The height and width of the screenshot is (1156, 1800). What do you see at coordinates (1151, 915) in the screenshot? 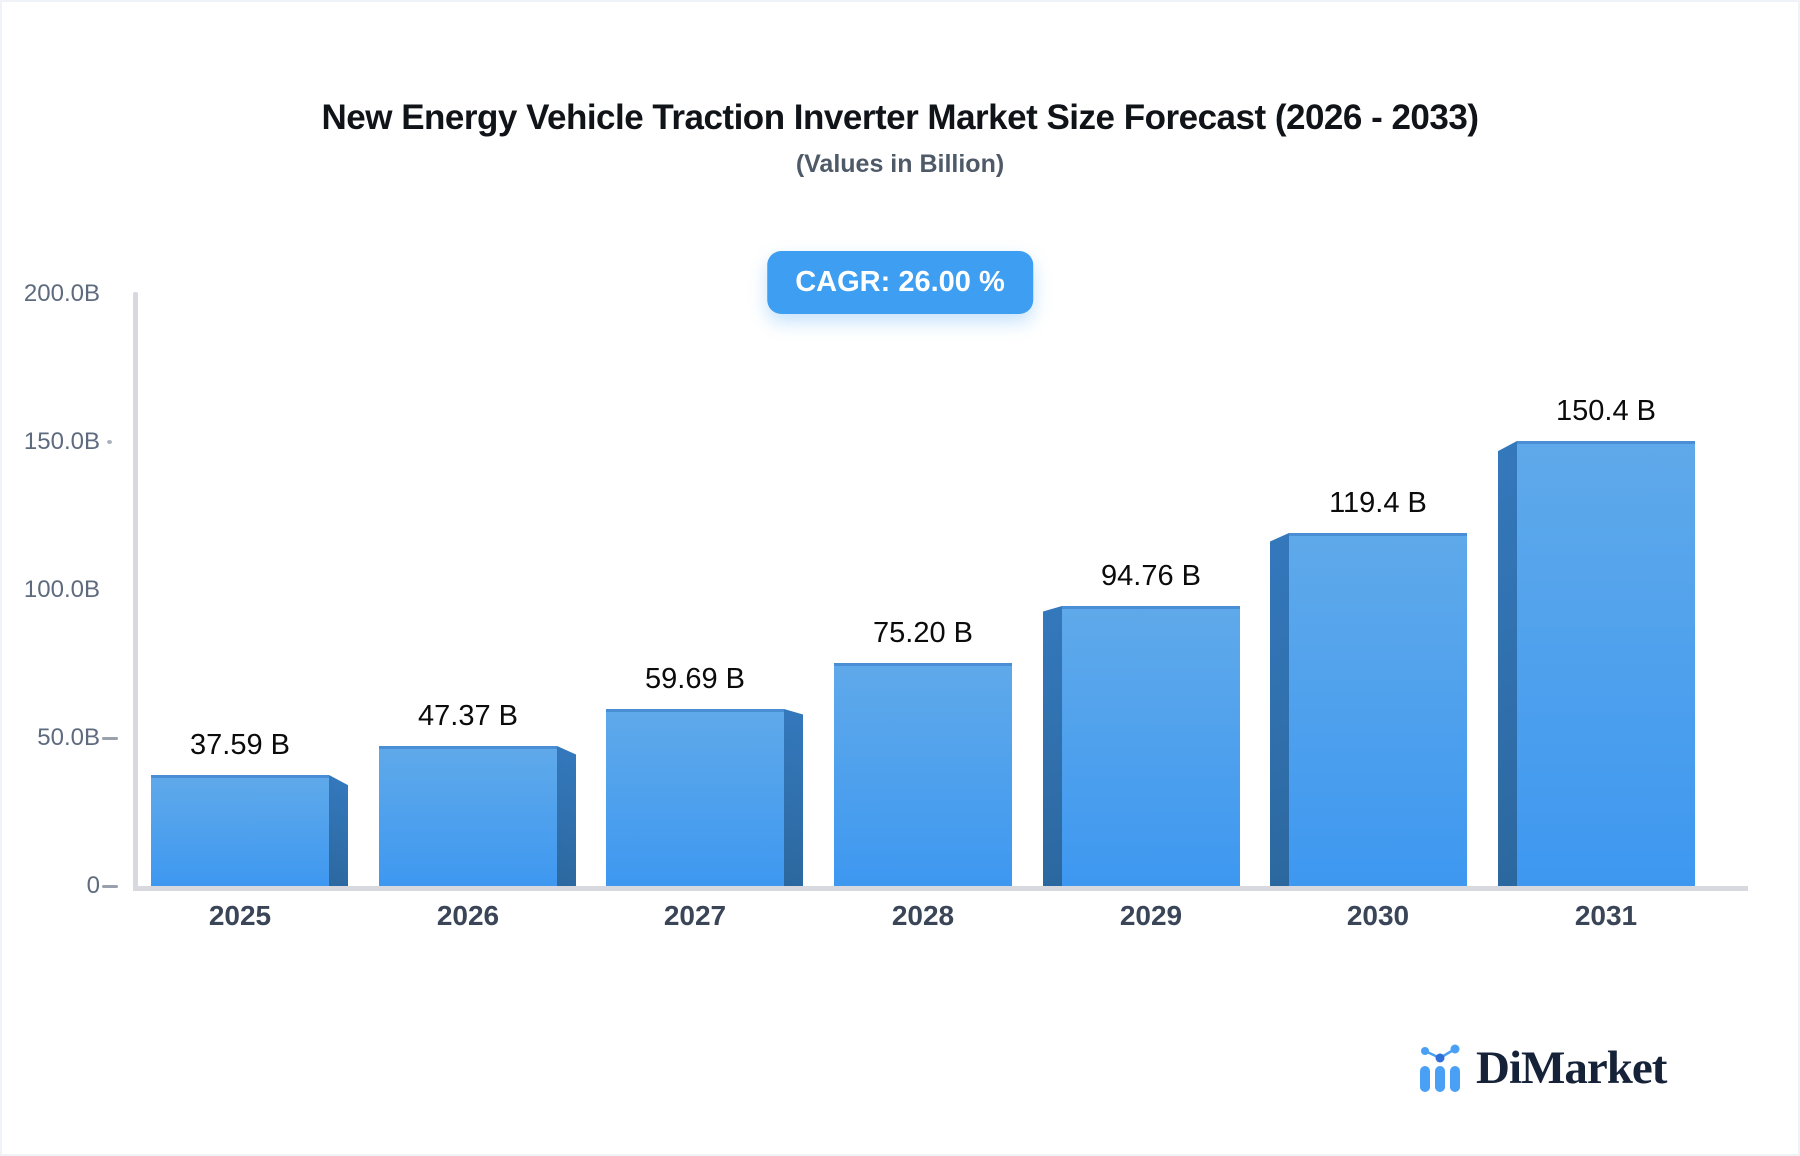
I see `x-axis-label: 2029` at bounding box center [1151, 915].